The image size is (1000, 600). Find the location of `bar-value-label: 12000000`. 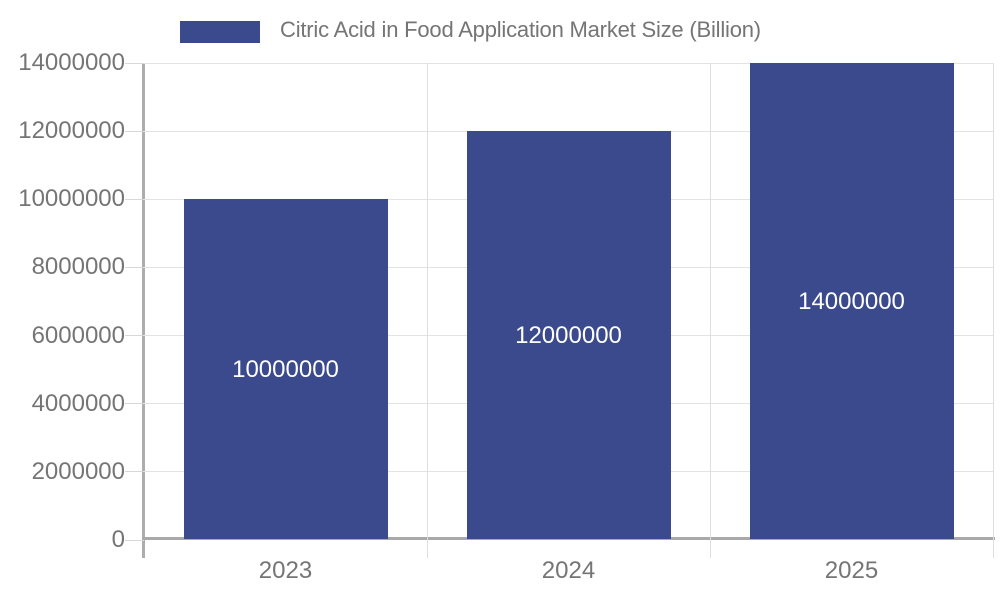

bar-value-label: 12000000 is located at coordinates (568, 335).